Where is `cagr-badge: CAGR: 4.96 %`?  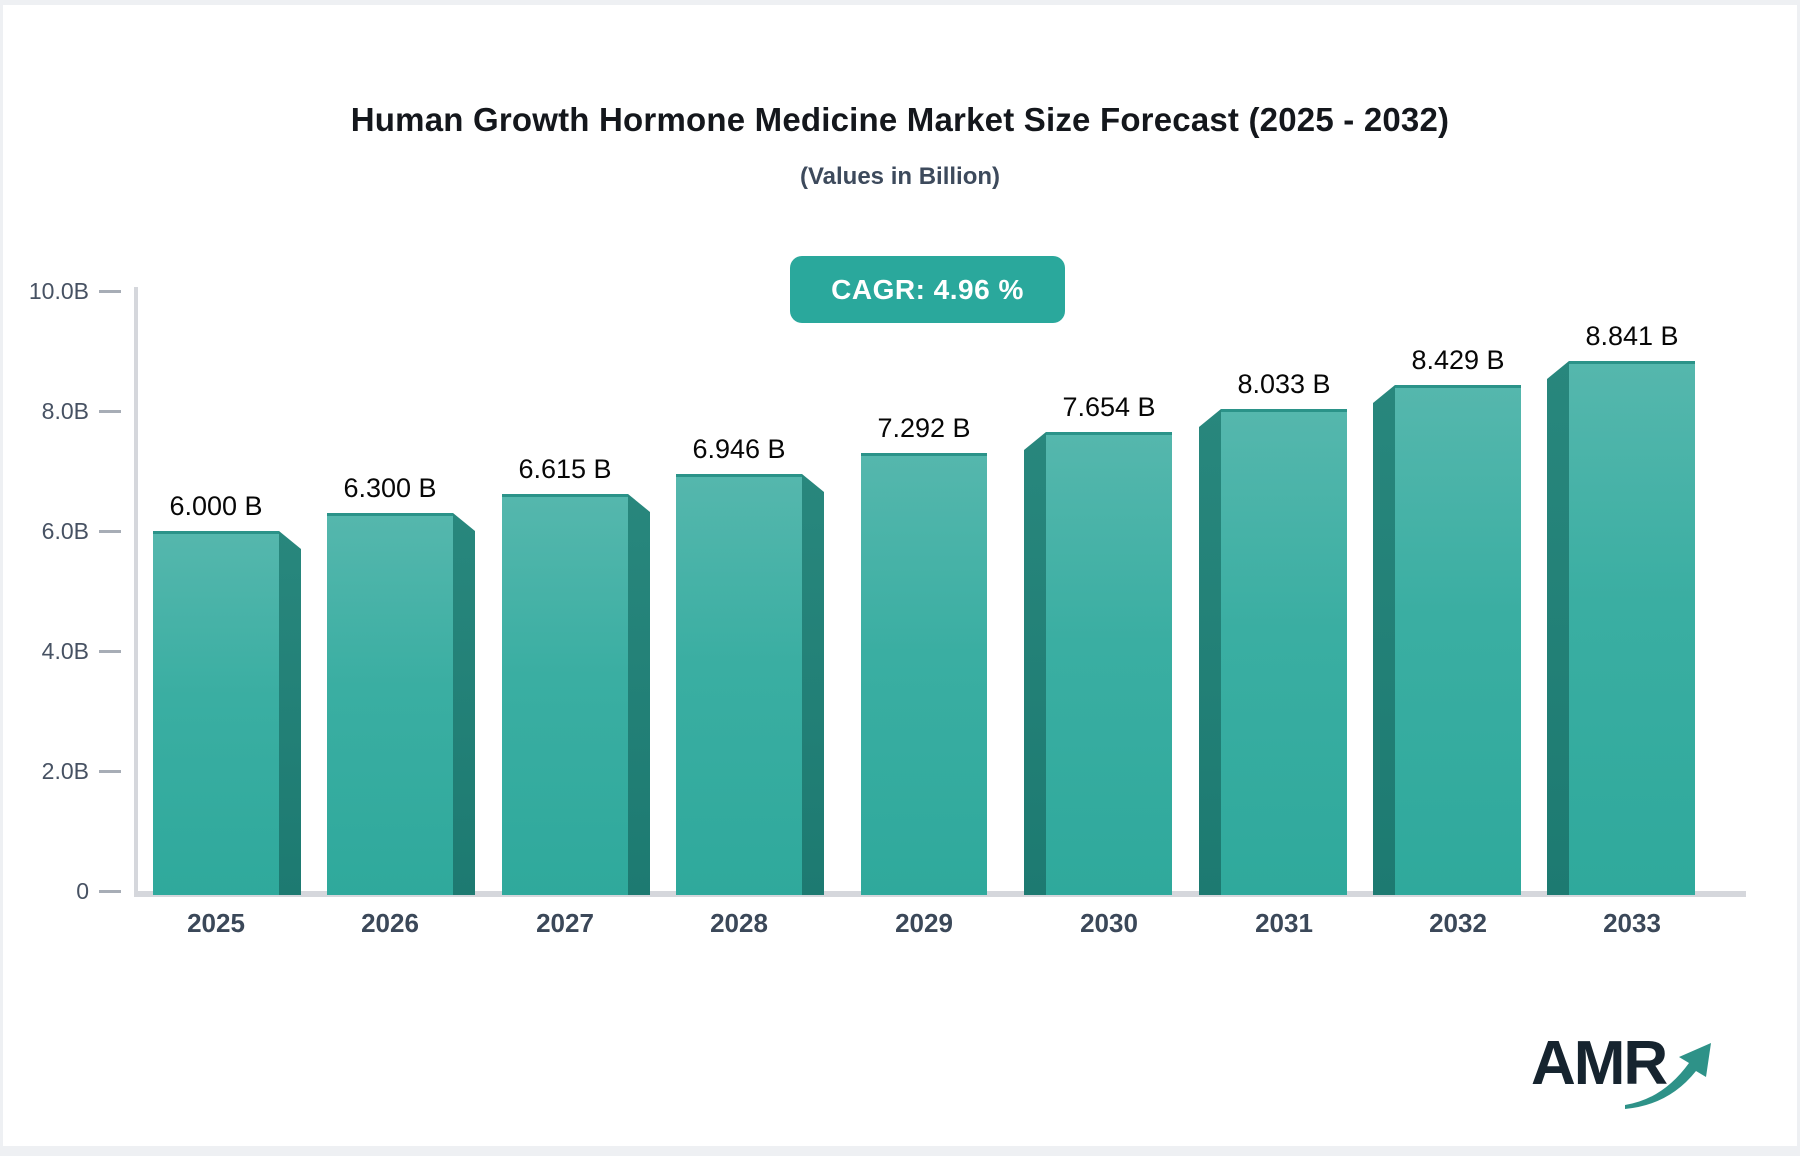 cagr-badge: CAGR: 4.96 % is located at coordinates (927, 289).